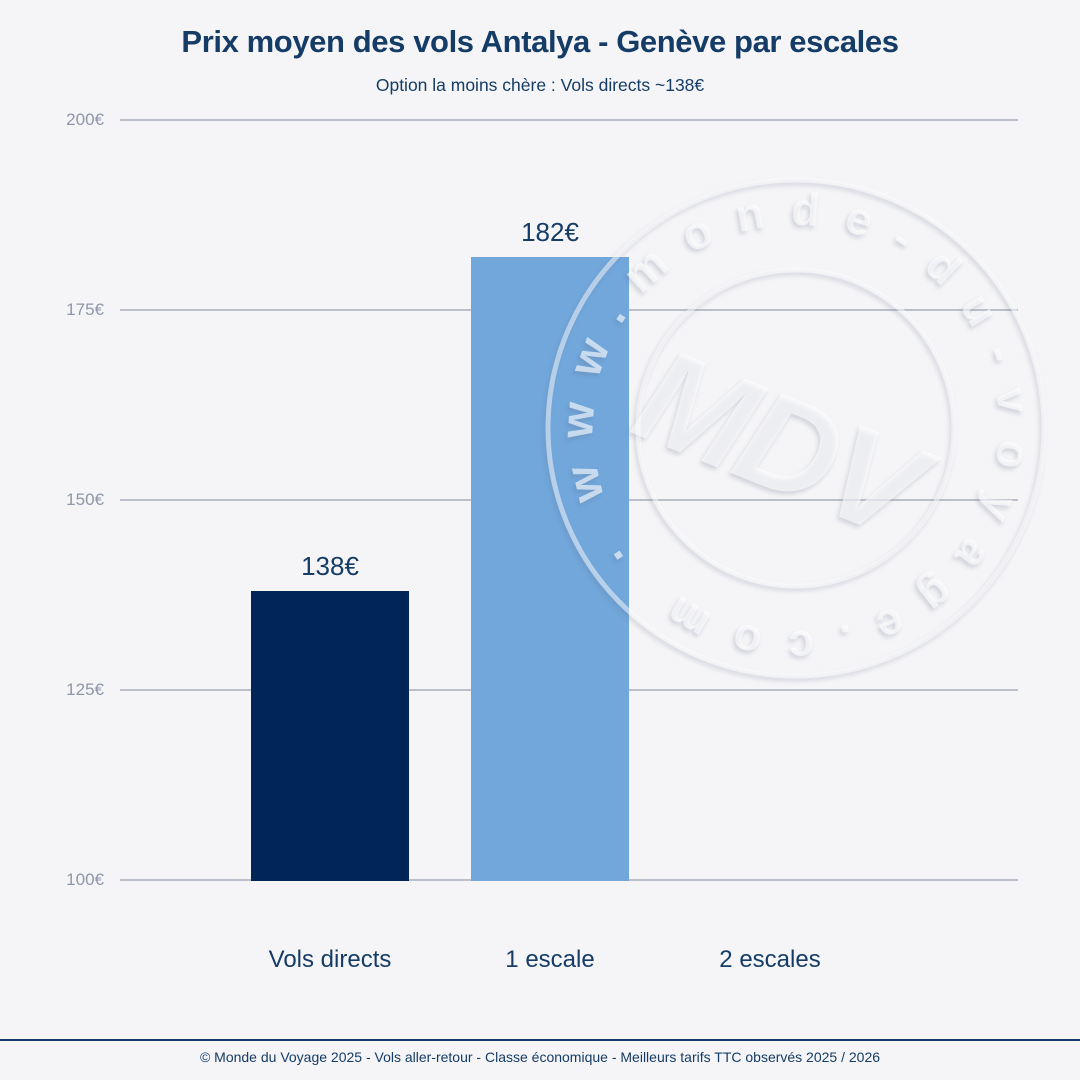 Image resolution: width=1080 pixels, height=1080 pixels. What do you see at coordinates (85, 119) in the screenshot?
I see `y-tick-label-200: 200€` at bounding box center [85, 119].